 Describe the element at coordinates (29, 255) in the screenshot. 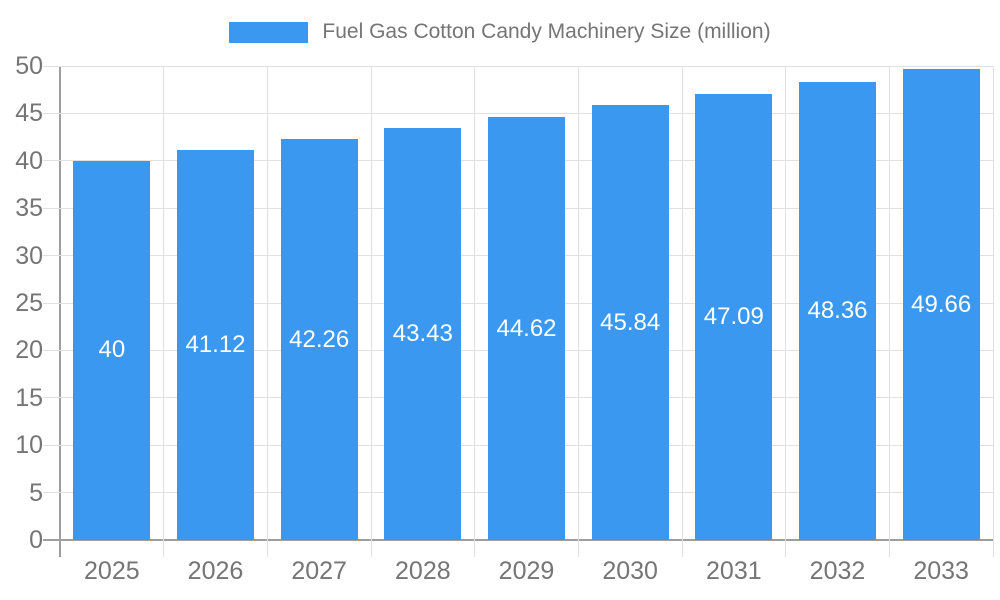

I see `y-tick-label: 30` at that location.